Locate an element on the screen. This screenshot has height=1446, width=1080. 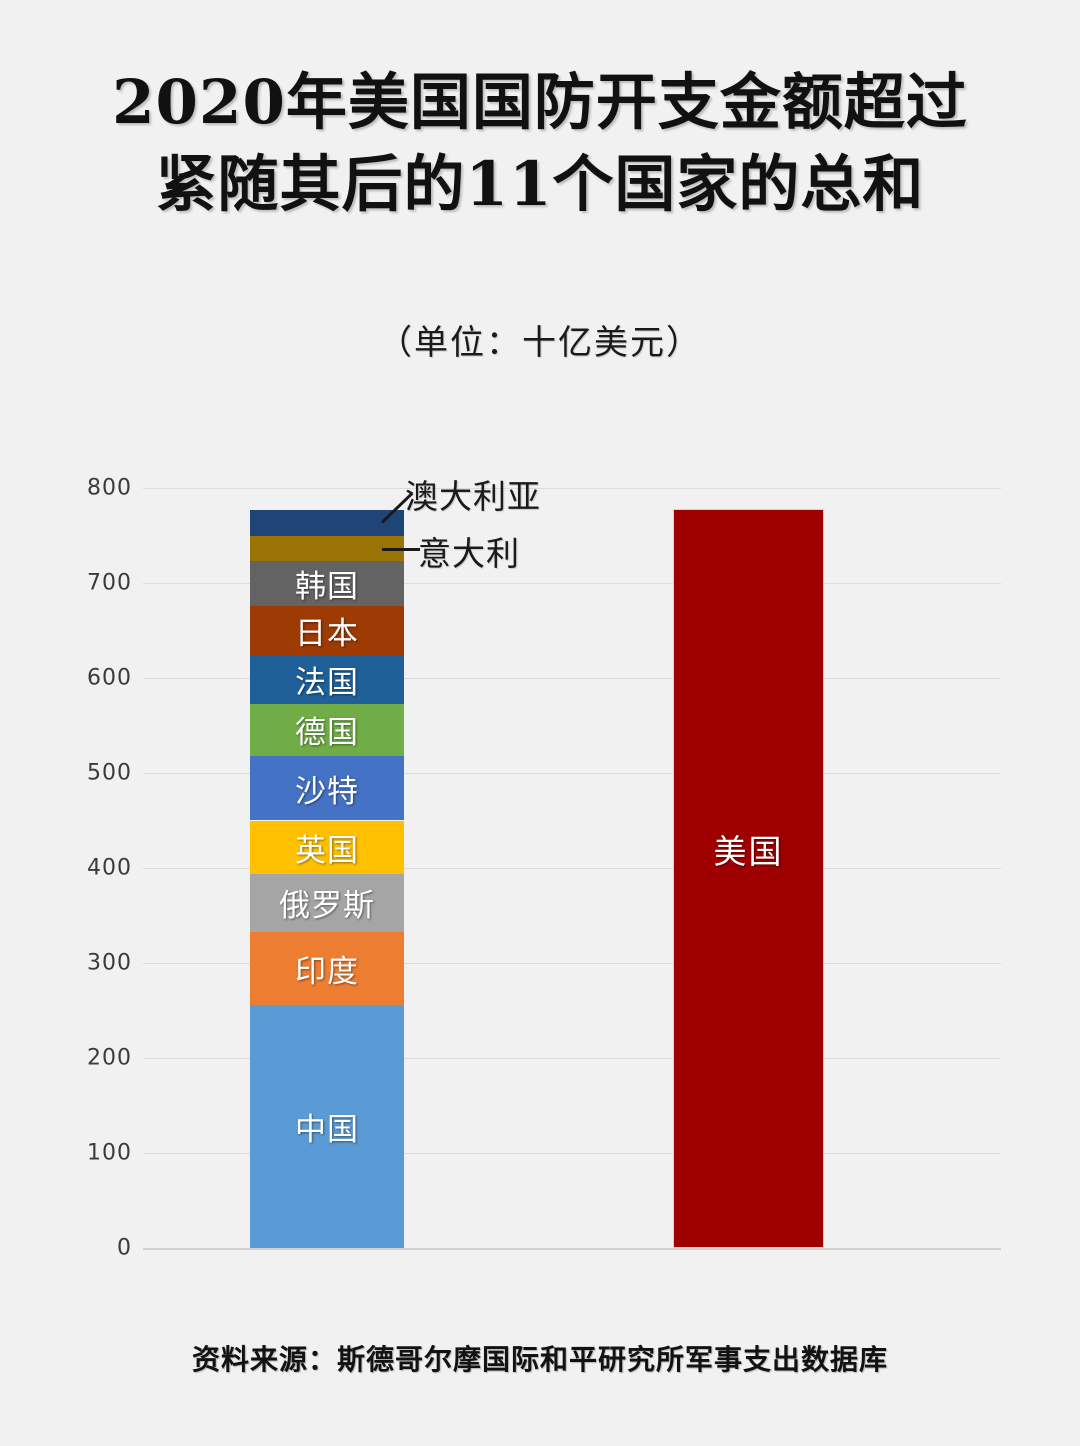
bar-segment-日本: 日本 is located at coordinates (327, 631).